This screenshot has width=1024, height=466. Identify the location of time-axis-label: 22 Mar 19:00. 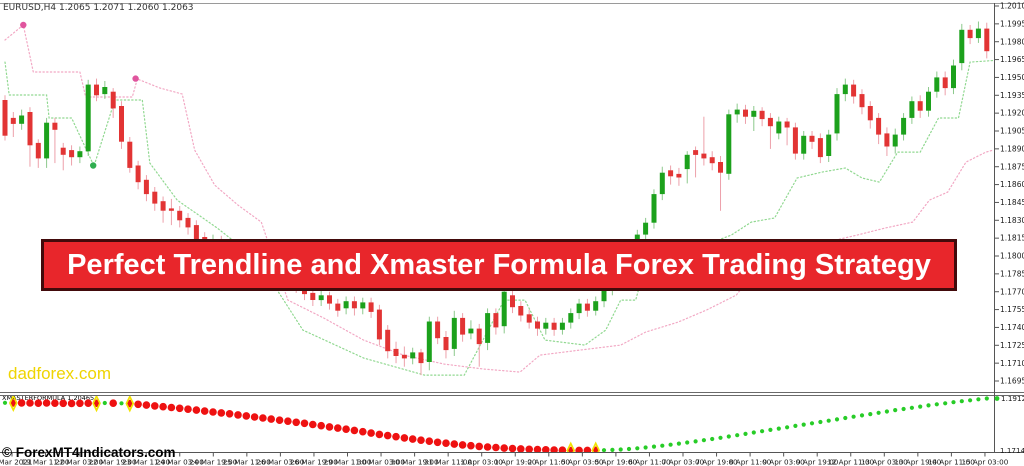
(113, 462).